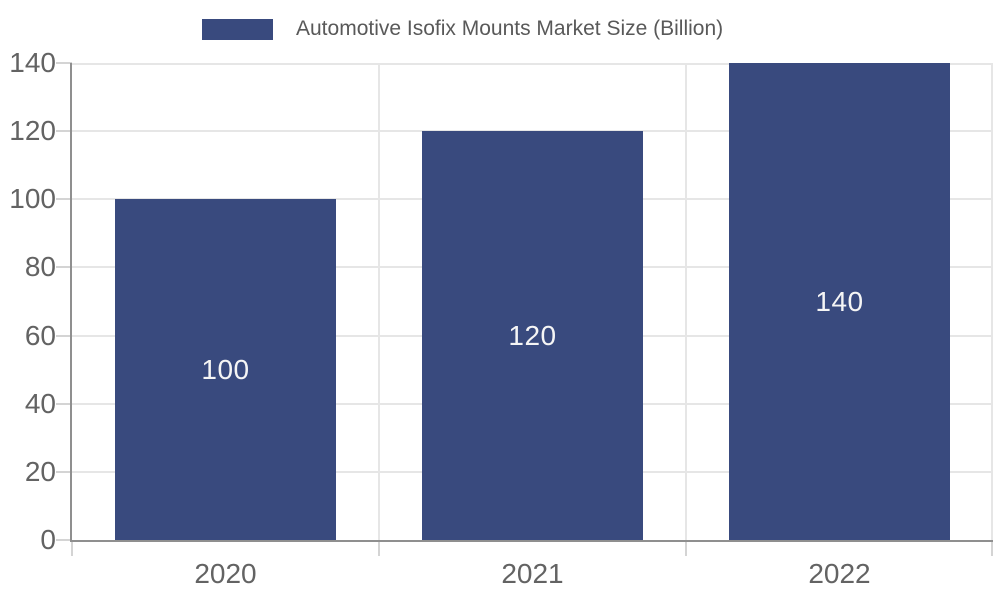 The image size is (1000, 600). What do you see at coordinates (531, 541) in the screenshot?
I see `x-axis-line` at bounding box center [531, 541].